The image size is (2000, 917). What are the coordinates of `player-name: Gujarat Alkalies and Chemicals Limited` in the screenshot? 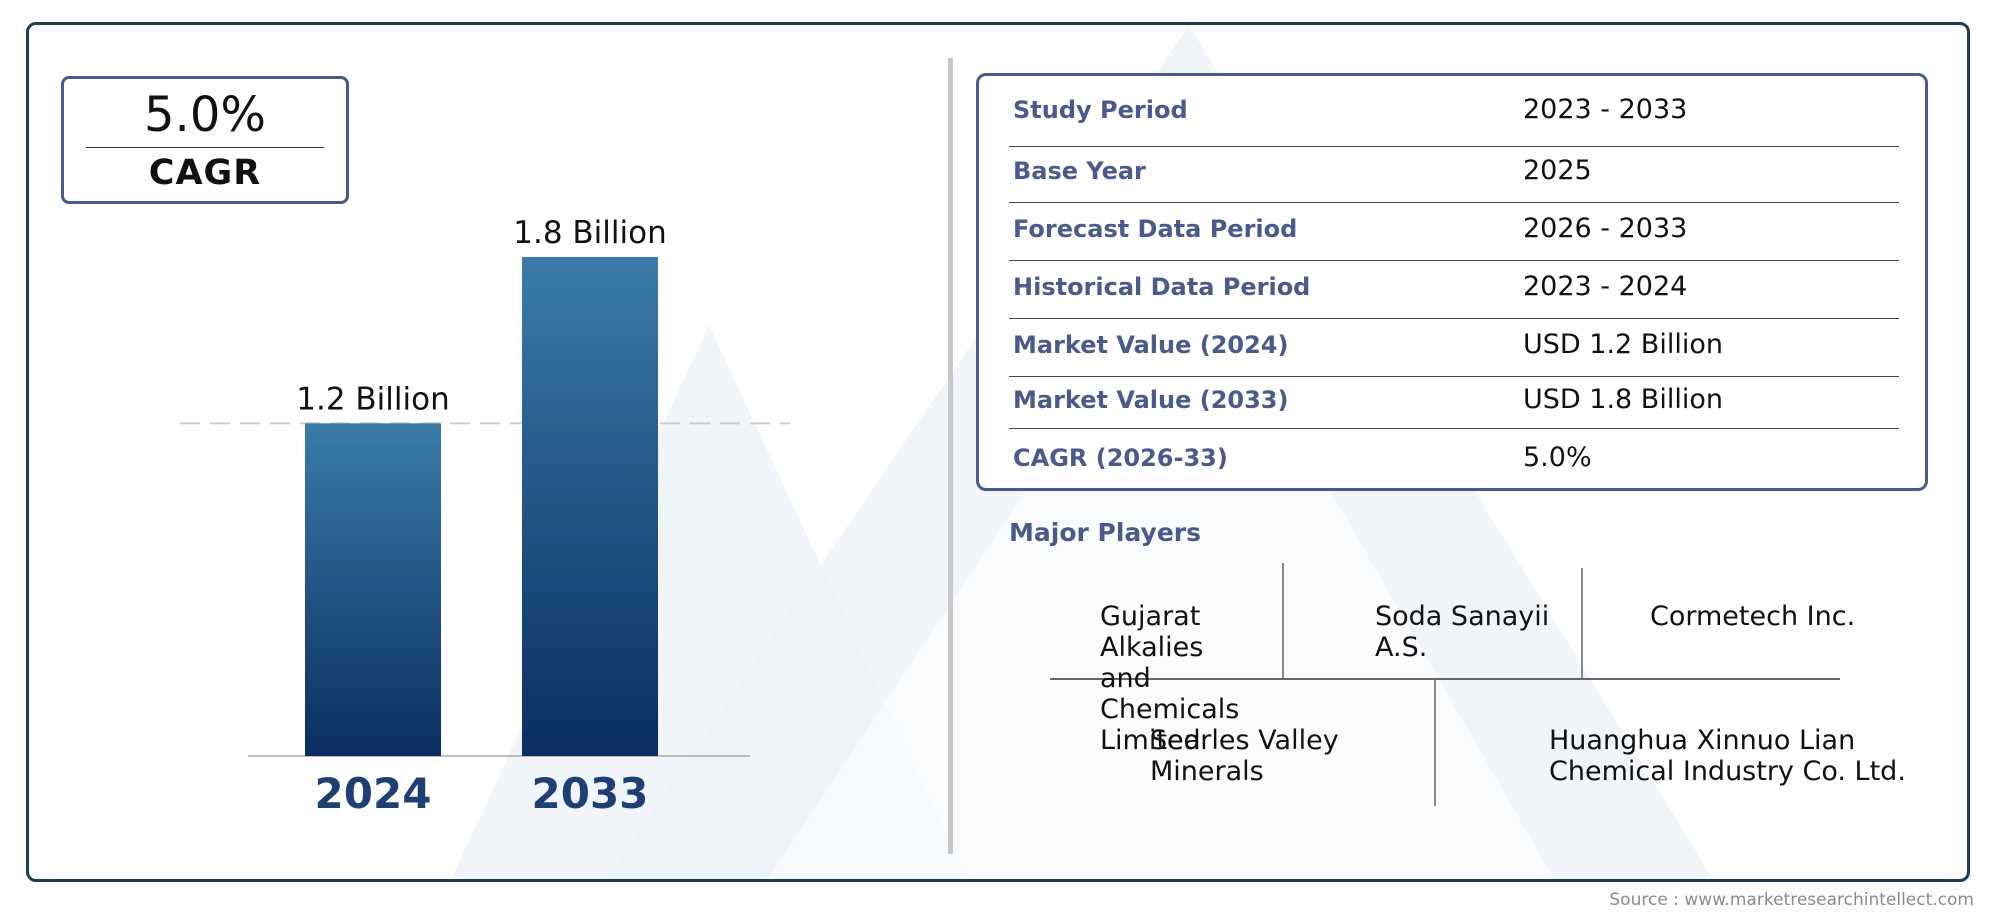 It's located at (1170, 678).